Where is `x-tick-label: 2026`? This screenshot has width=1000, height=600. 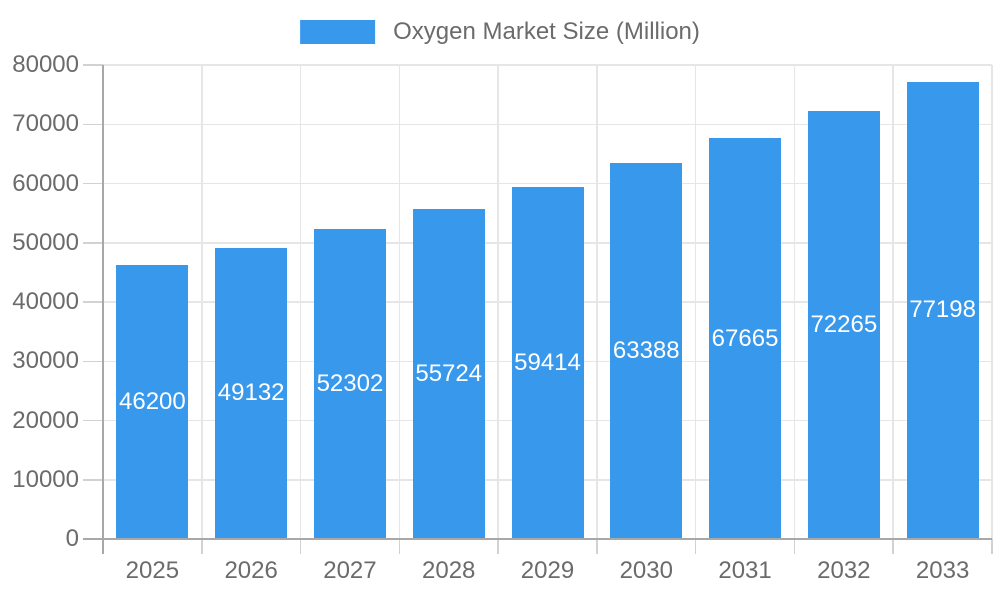 x-tick-label: 2026 is located at coordinates (251, 570).